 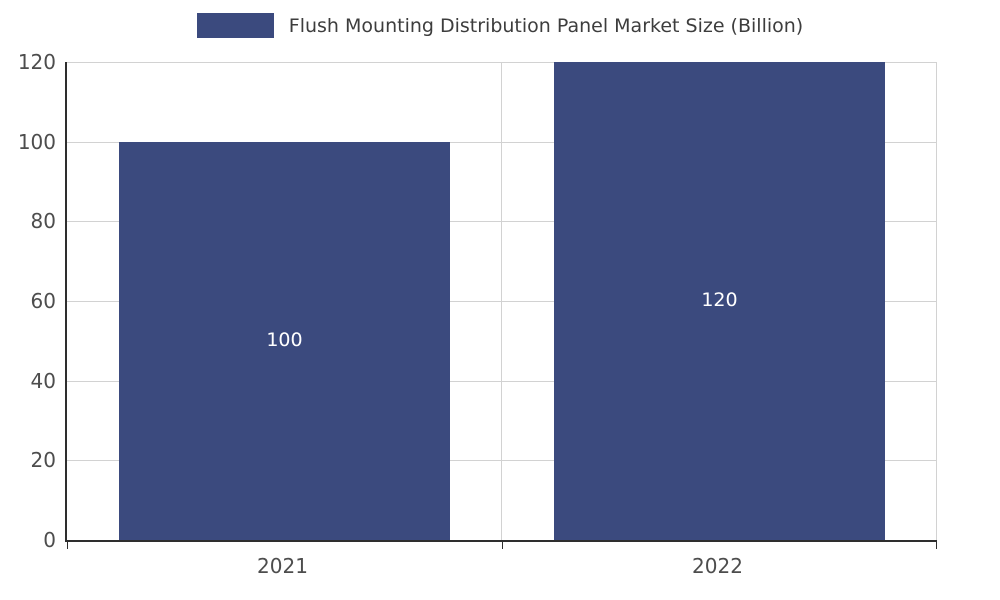 What do you see at coordinates (235, 25) in the screenshot?
I see `legend-swatch` at bounding box center [235, 25].